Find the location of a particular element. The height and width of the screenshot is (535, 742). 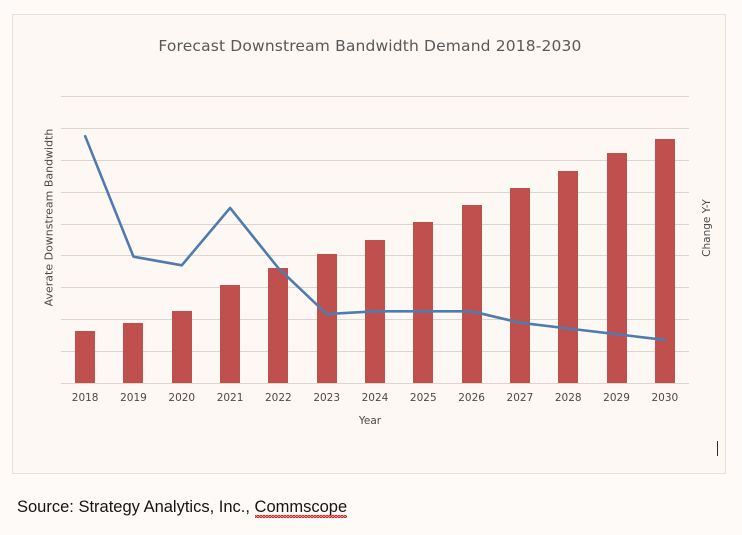

x-axis-title: Year is located at coordinates (370, 421).